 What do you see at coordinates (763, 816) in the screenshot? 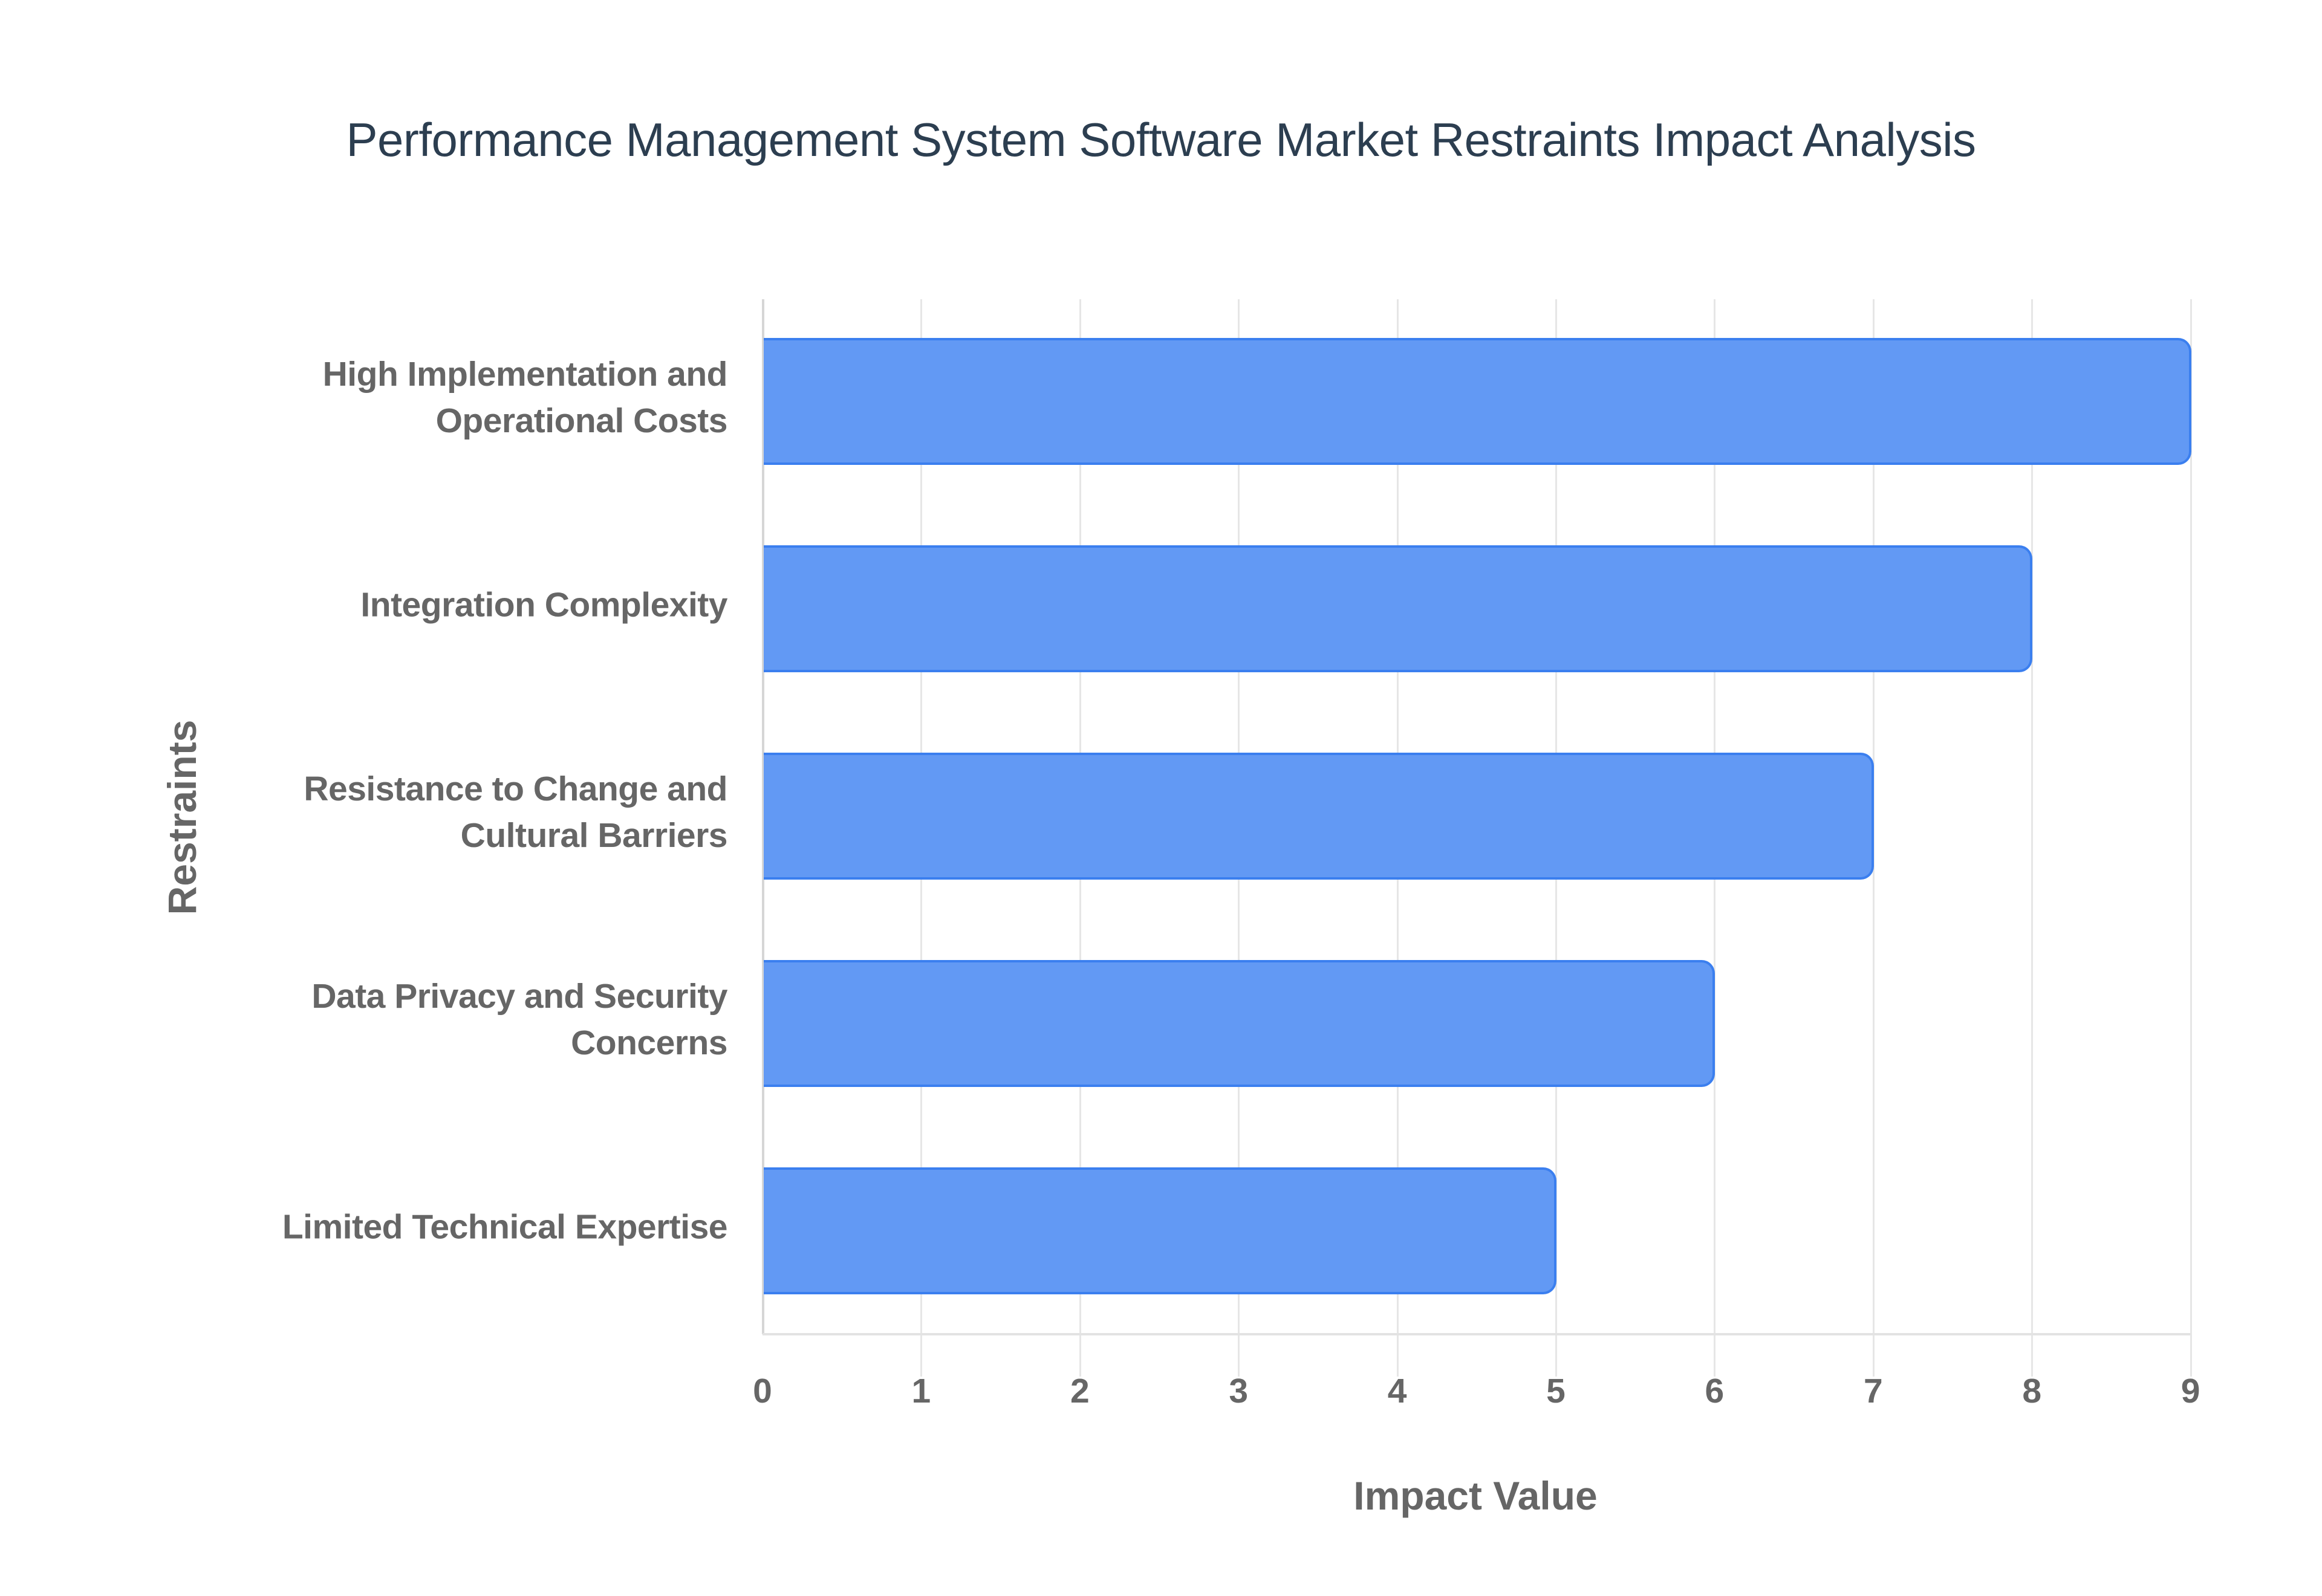
I see `y-axis-line` at bounding box center [763, 816].